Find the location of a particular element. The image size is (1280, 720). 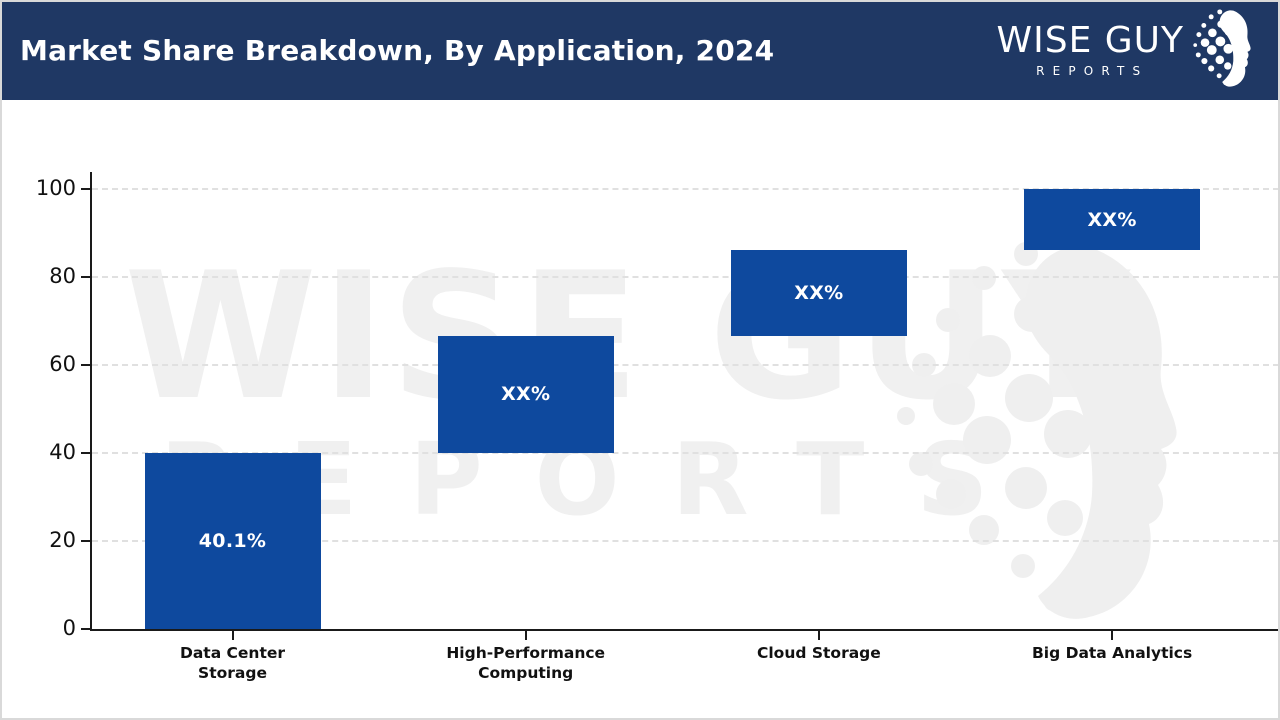

x-category-label: Big Data Analytics is located at coordinates (1112, 653).